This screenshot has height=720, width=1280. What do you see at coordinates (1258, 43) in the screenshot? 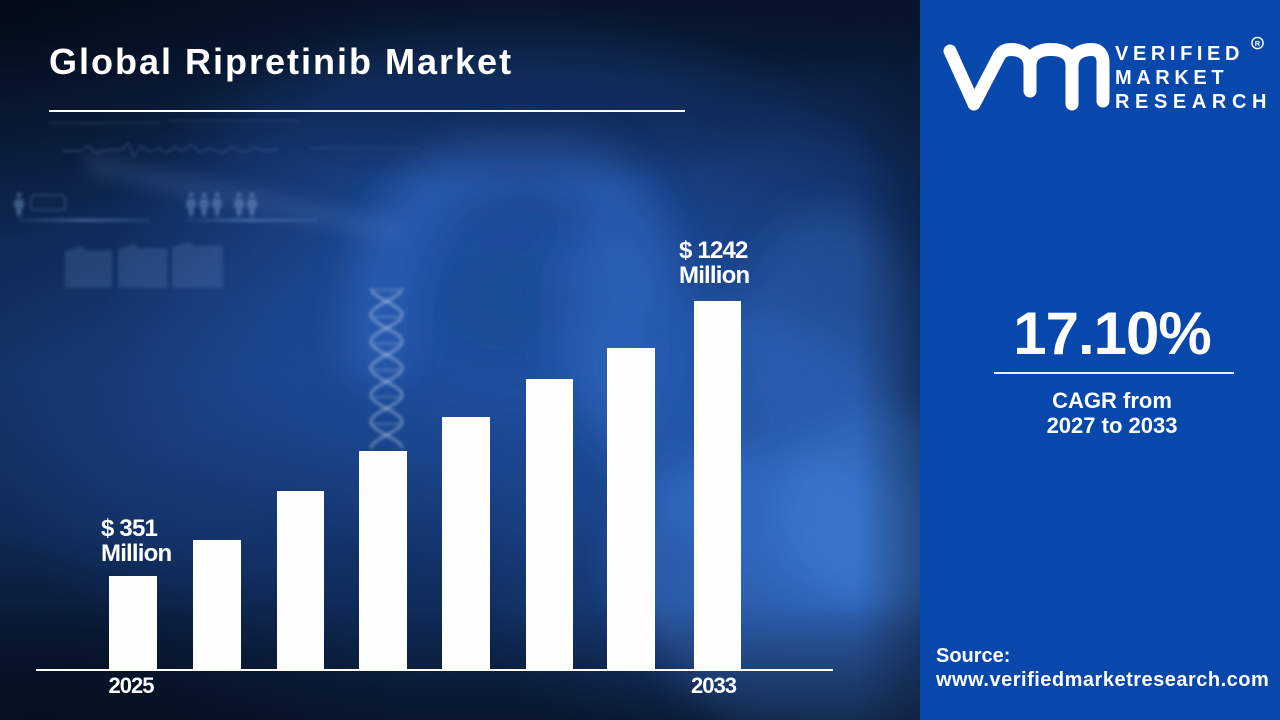
I see `svg-text: R` at bounding box center [1258, 43].